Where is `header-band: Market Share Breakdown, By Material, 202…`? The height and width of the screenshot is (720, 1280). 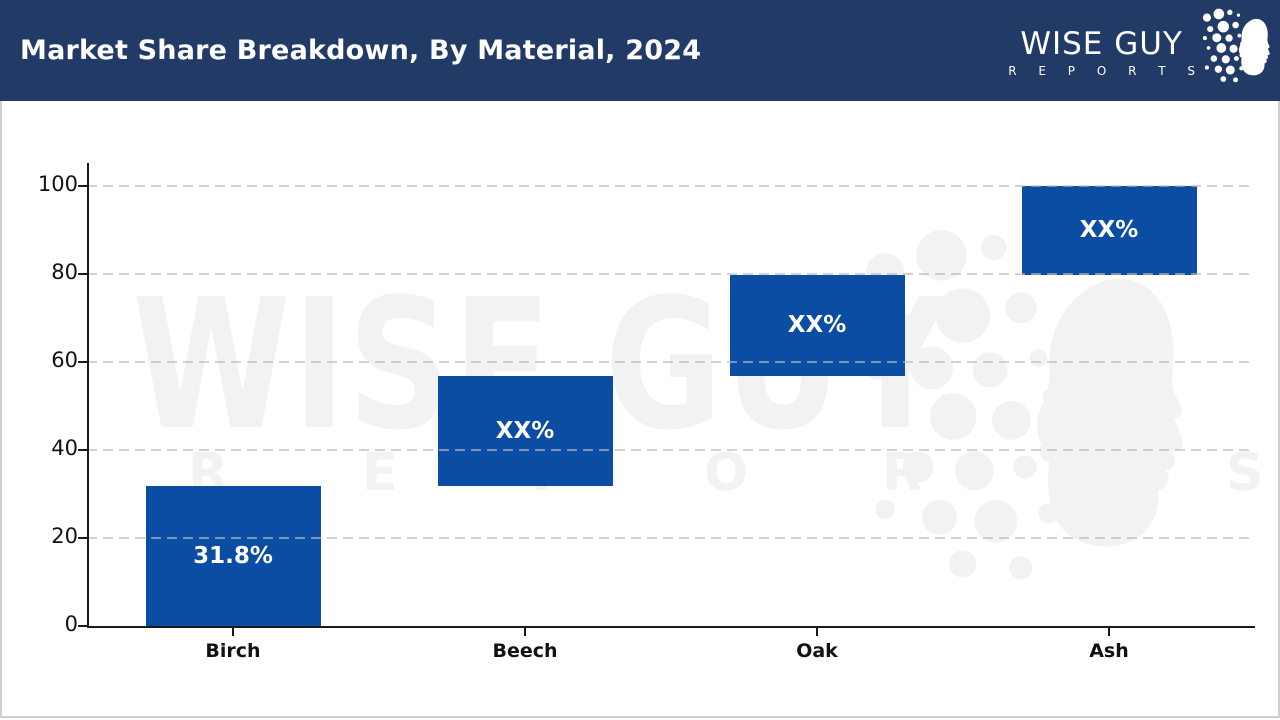
header-band: Market Share Breakdown, By Material, 202… is located at coordinates (640, 50).